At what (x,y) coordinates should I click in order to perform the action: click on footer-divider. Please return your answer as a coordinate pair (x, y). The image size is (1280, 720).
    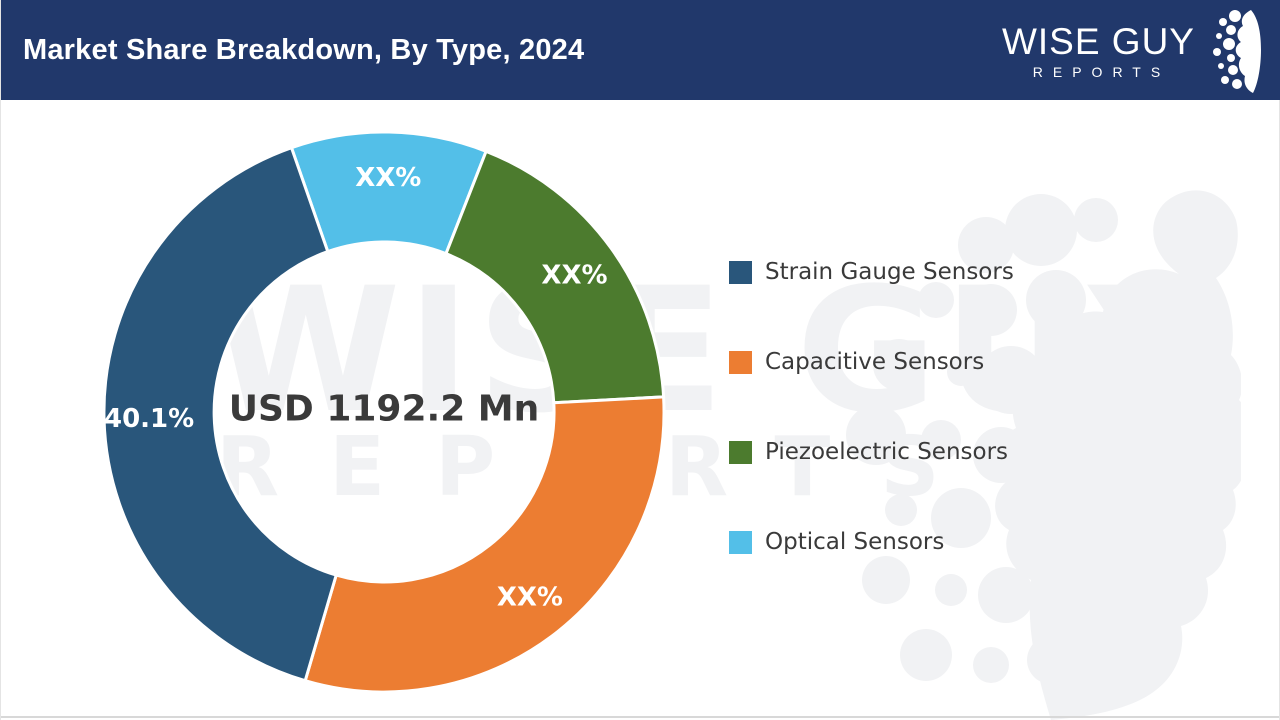
    Looking at the image, I should click on (640, 717).